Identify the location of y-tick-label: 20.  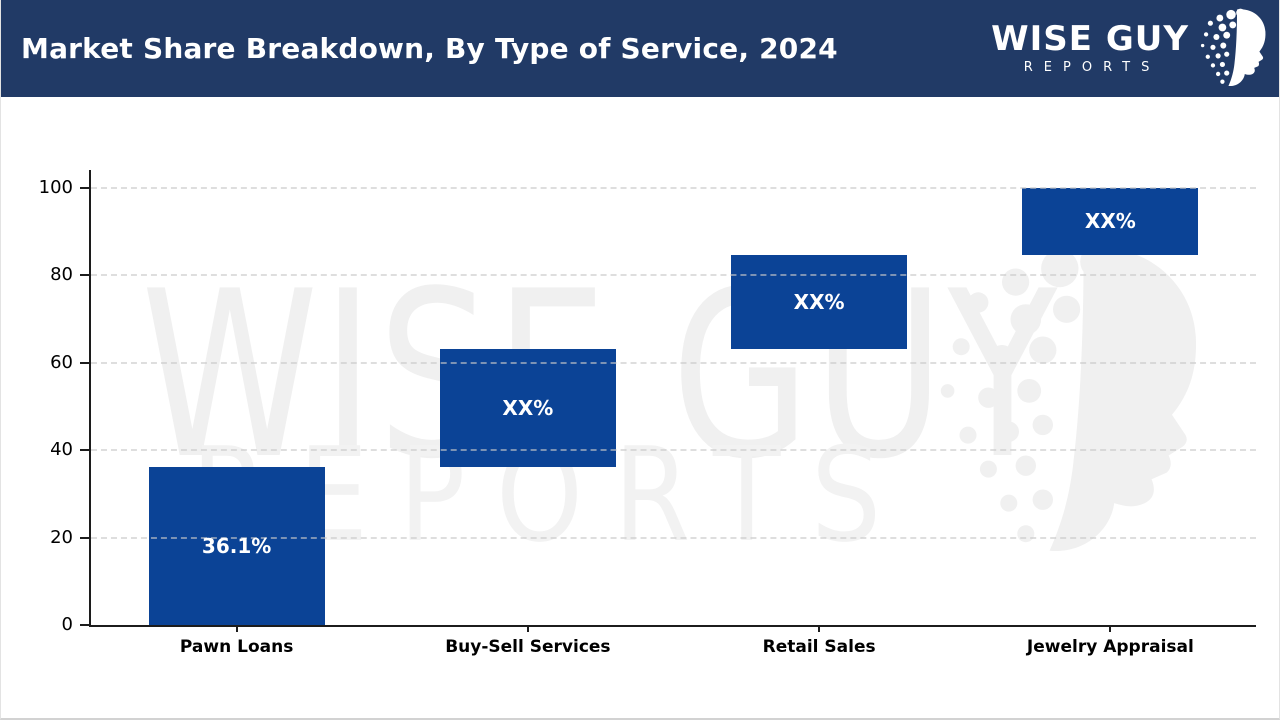
(61, 537).